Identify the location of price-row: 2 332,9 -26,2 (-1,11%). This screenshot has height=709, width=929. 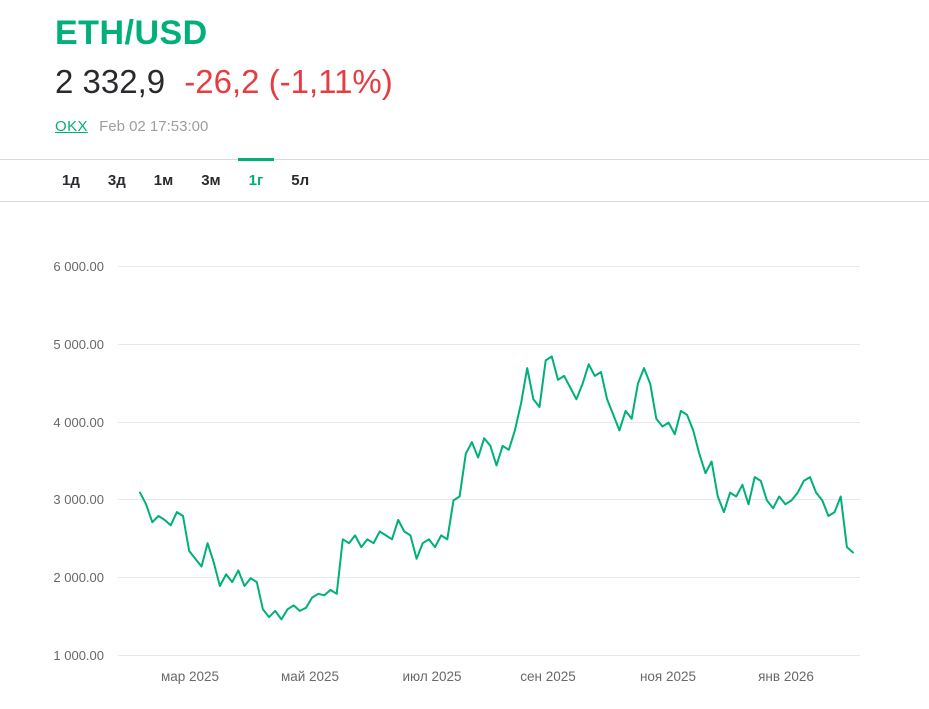
(492, 82).